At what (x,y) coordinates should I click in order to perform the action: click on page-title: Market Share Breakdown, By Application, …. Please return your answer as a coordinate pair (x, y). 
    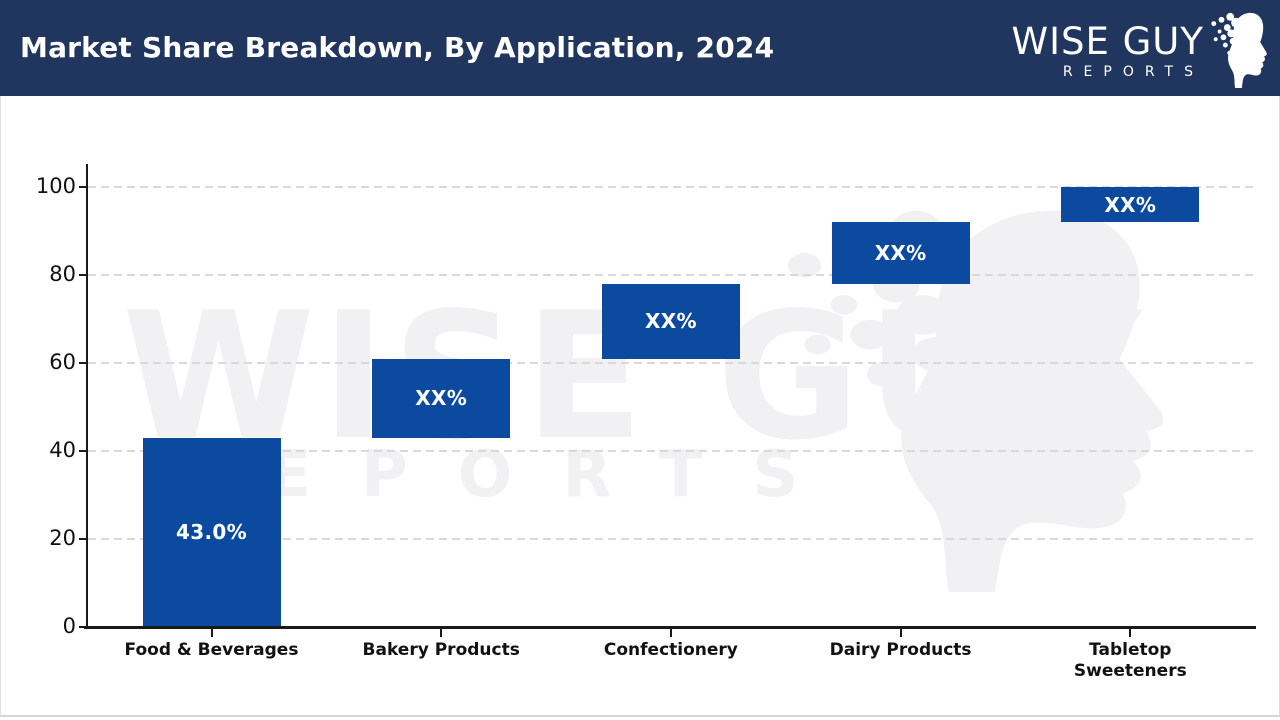
    Looking at the image, I should click on (397, 47).